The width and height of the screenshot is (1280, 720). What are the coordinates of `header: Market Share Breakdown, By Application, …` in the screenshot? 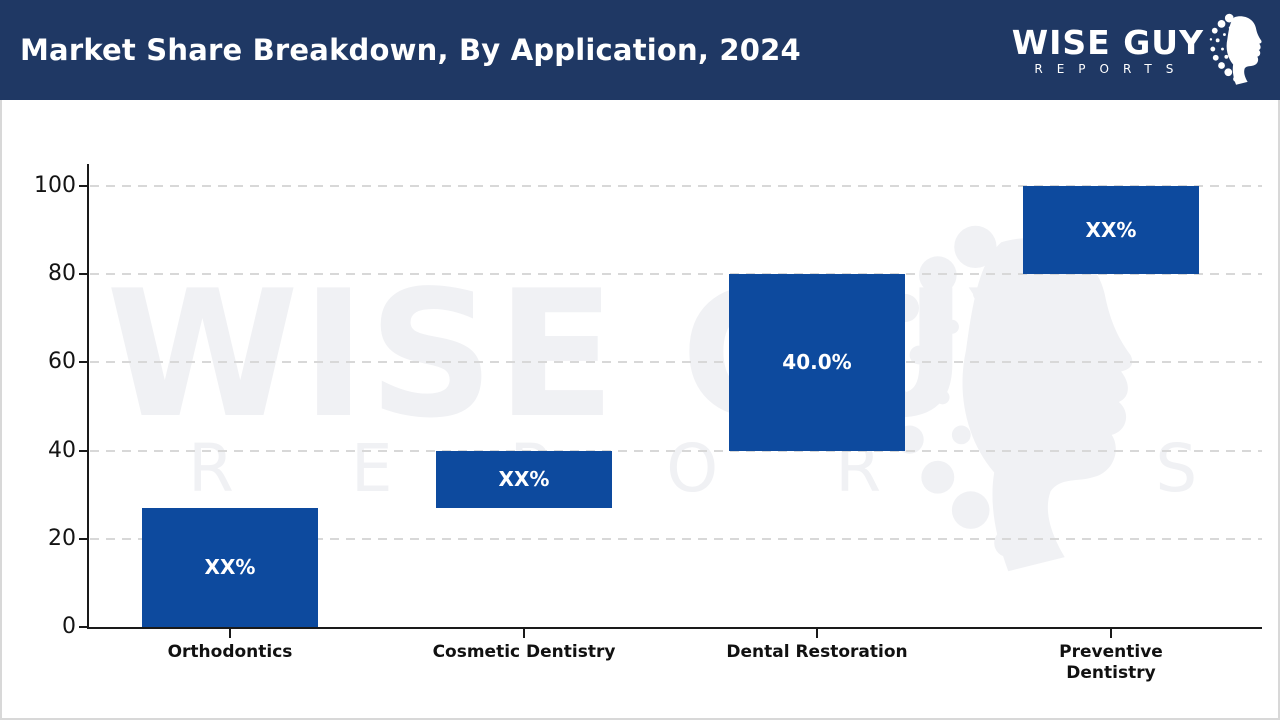 It's located at (640, 50).